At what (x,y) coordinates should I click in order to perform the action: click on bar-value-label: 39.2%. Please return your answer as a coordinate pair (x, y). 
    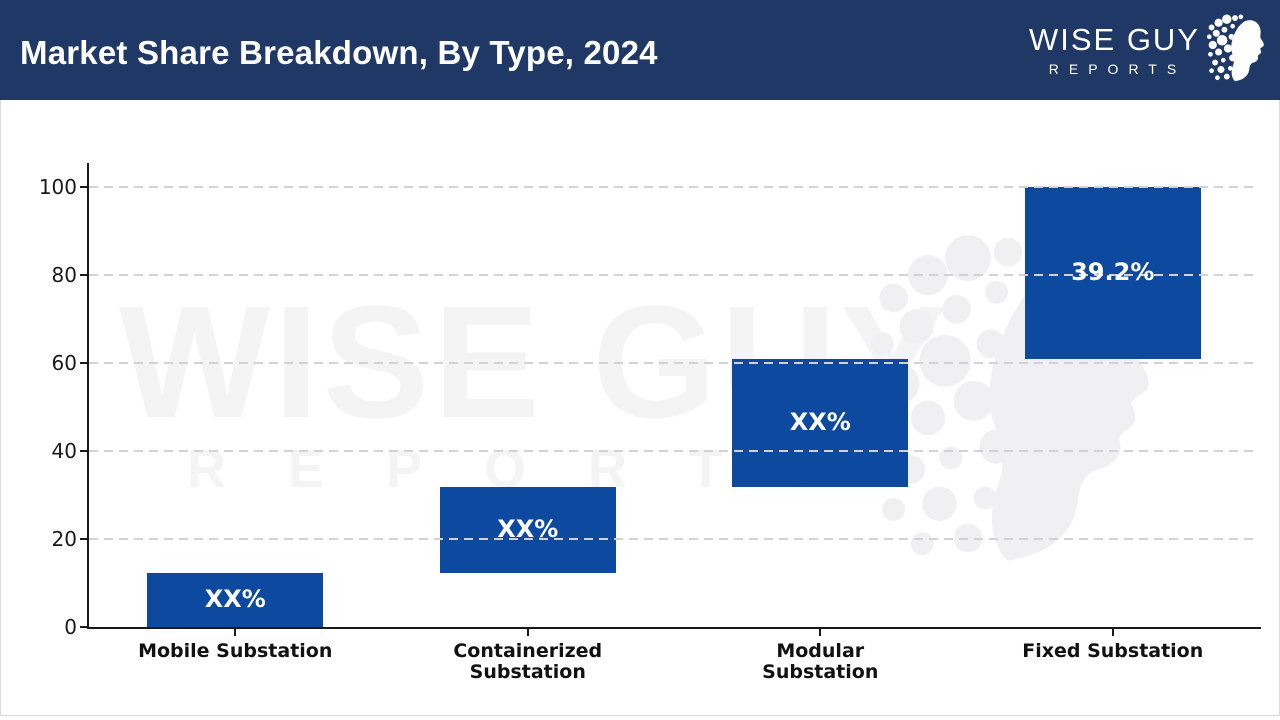
    Looking at the image, I should click on (1113, 272).